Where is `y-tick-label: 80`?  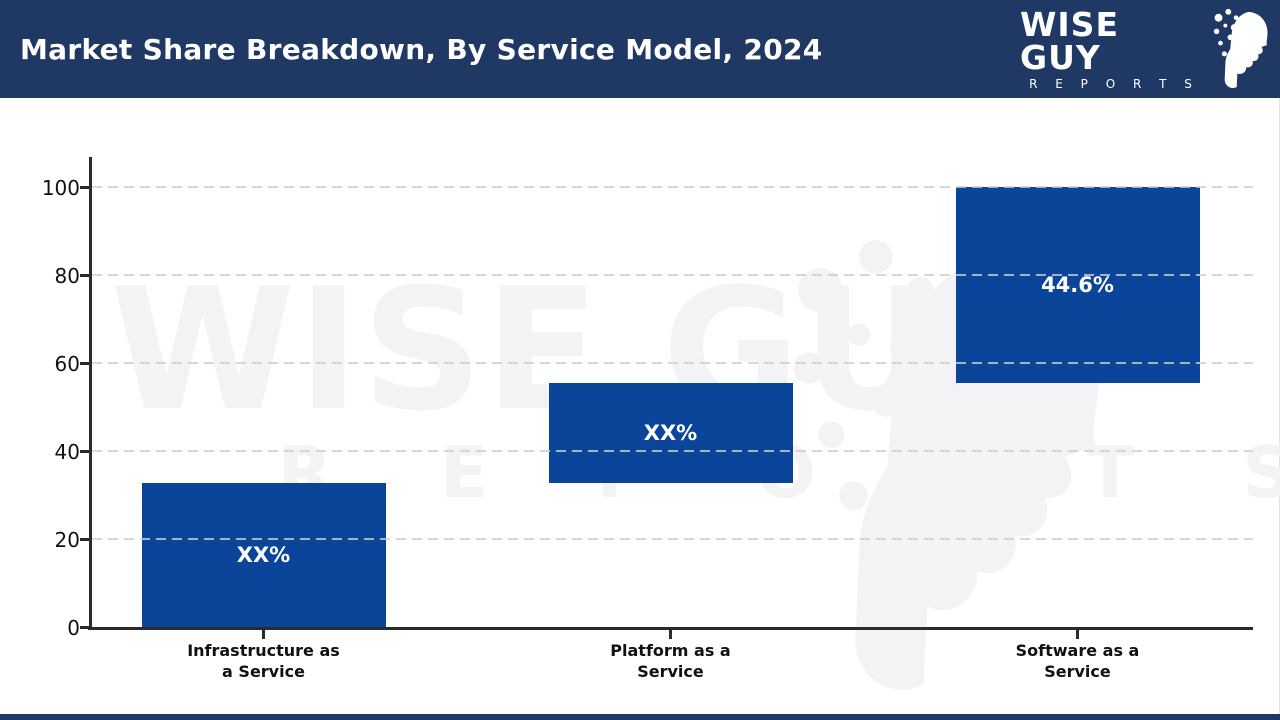
y-tick-label: 80 is located at coordinates (67, 276).